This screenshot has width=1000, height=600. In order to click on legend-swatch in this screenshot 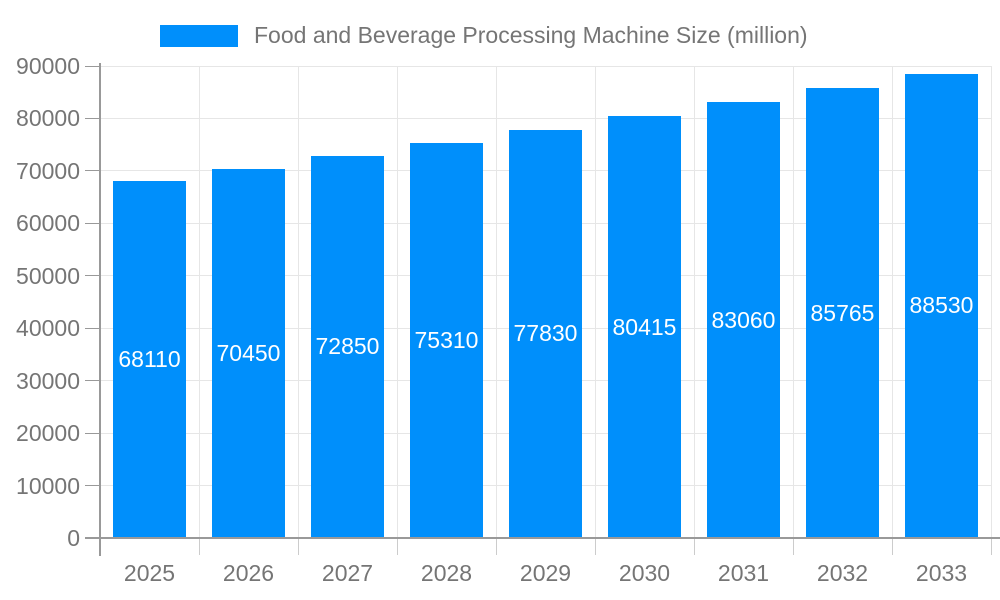, I will do `click(199, 35)`.